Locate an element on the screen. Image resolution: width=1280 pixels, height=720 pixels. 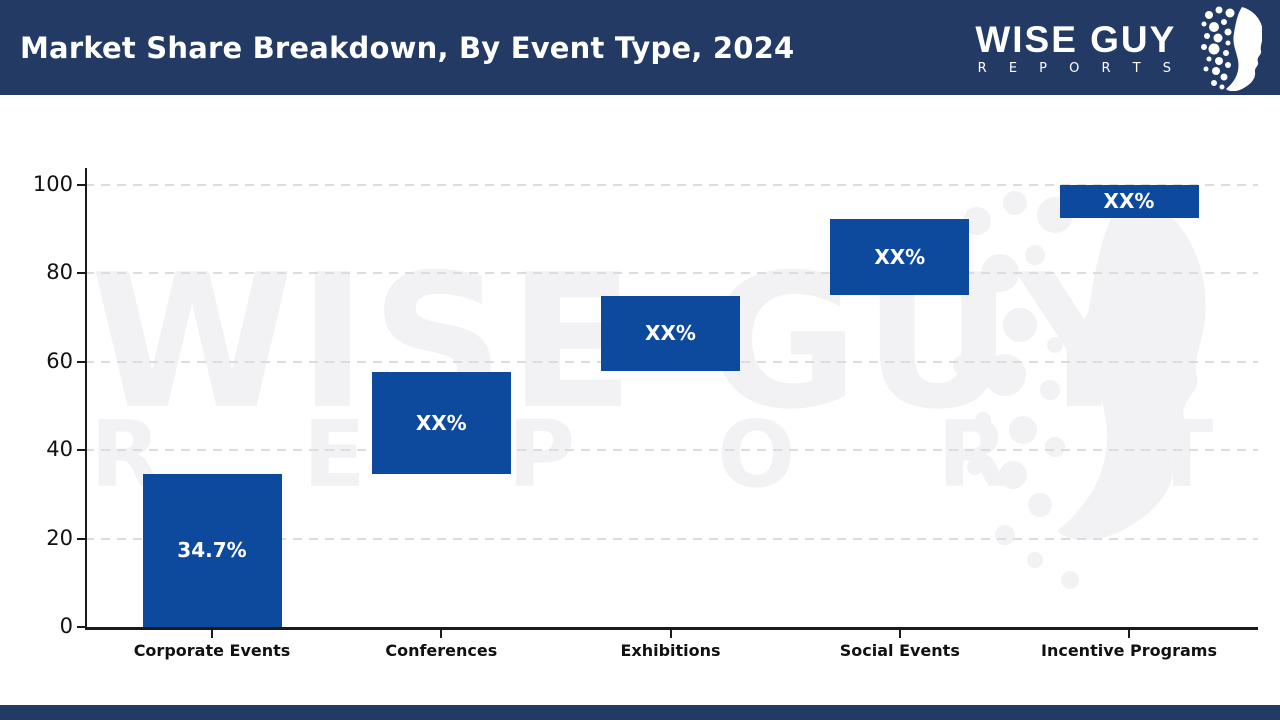
y-axis-line is located at coordinates (86, 398).